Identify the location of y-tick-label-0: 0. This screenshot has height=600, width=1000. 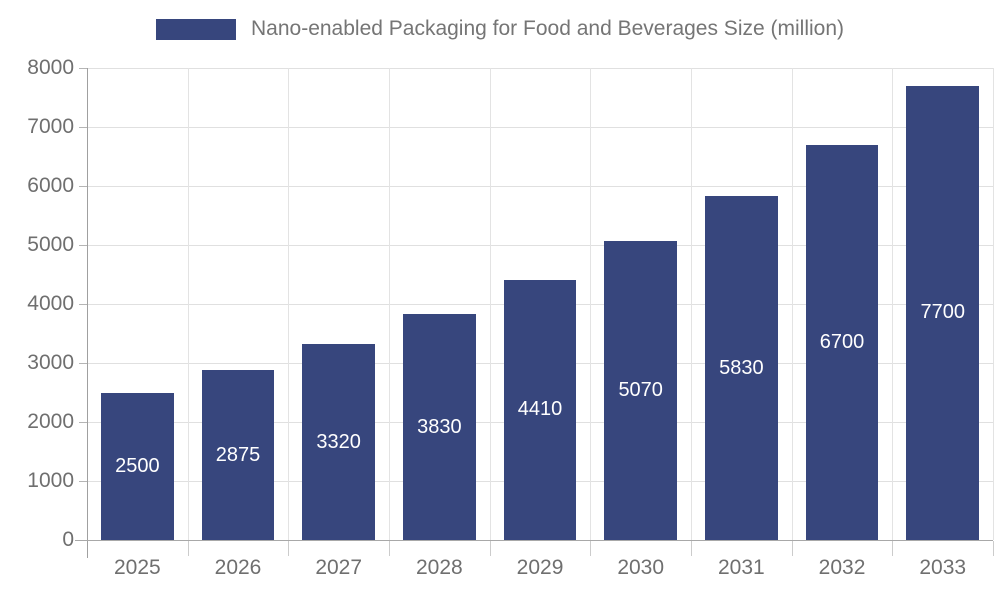
(68, 539).